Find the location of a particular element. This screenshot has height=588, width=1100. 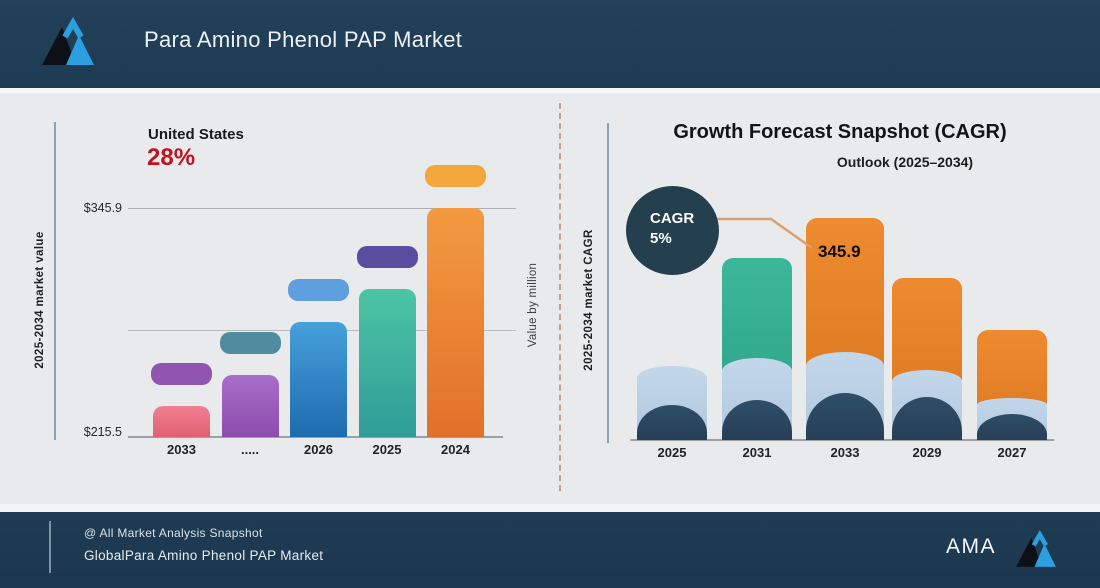

us-x-label-2026: 2026 is located at coordinates (318, 449).